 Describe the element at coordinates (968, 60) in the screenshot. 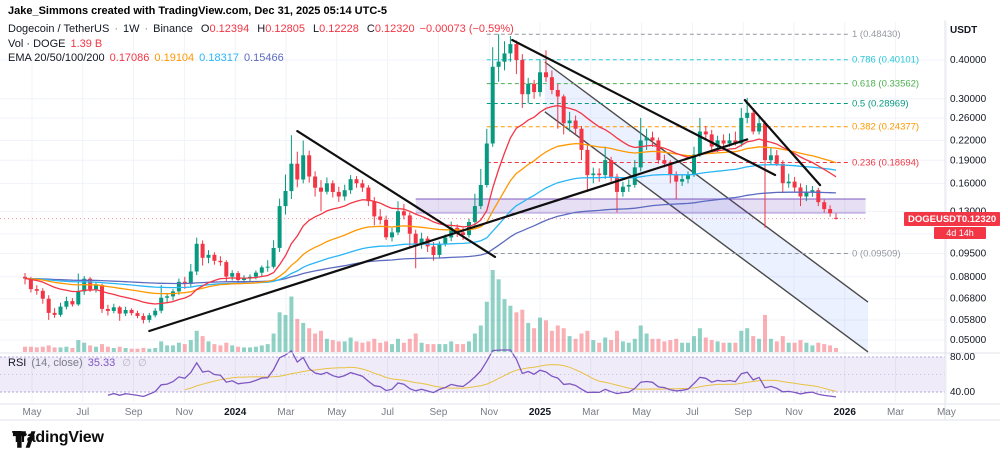

I see `svg-text: 0.40000` at that location.